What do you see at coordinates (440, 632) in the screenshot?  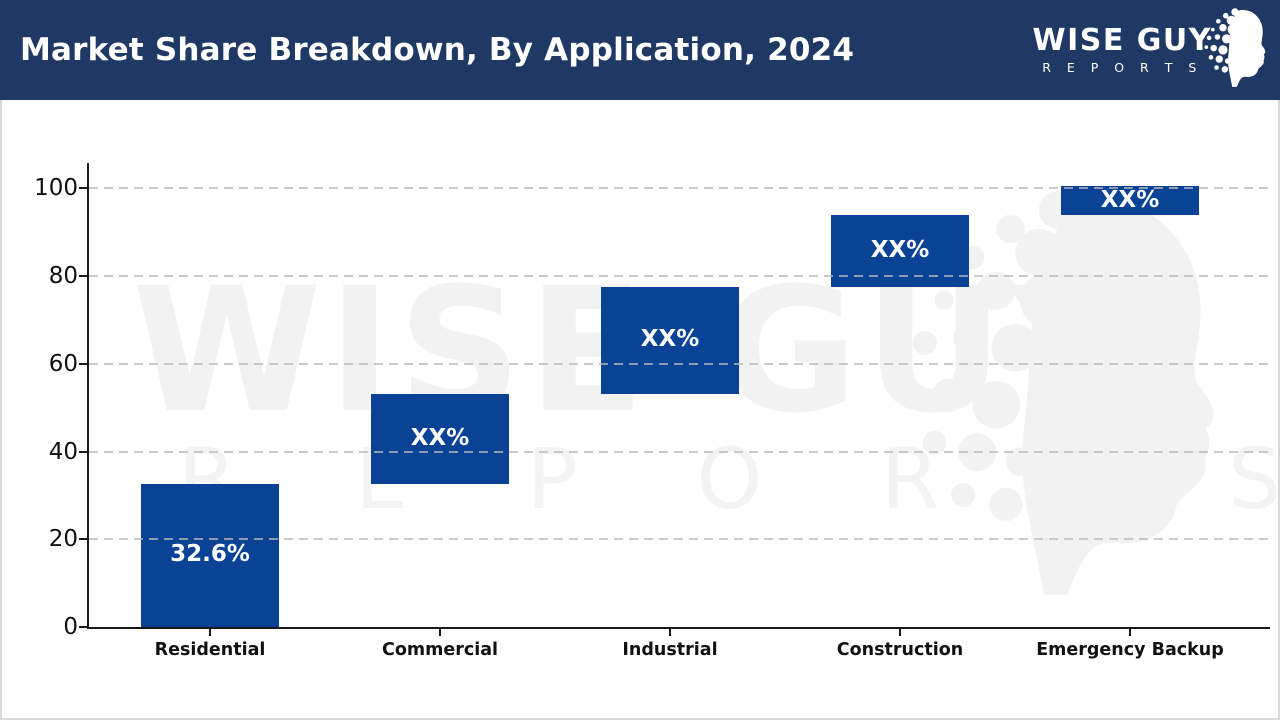 I see `x-tickmark-commercial` at bounding box center [440, 632].